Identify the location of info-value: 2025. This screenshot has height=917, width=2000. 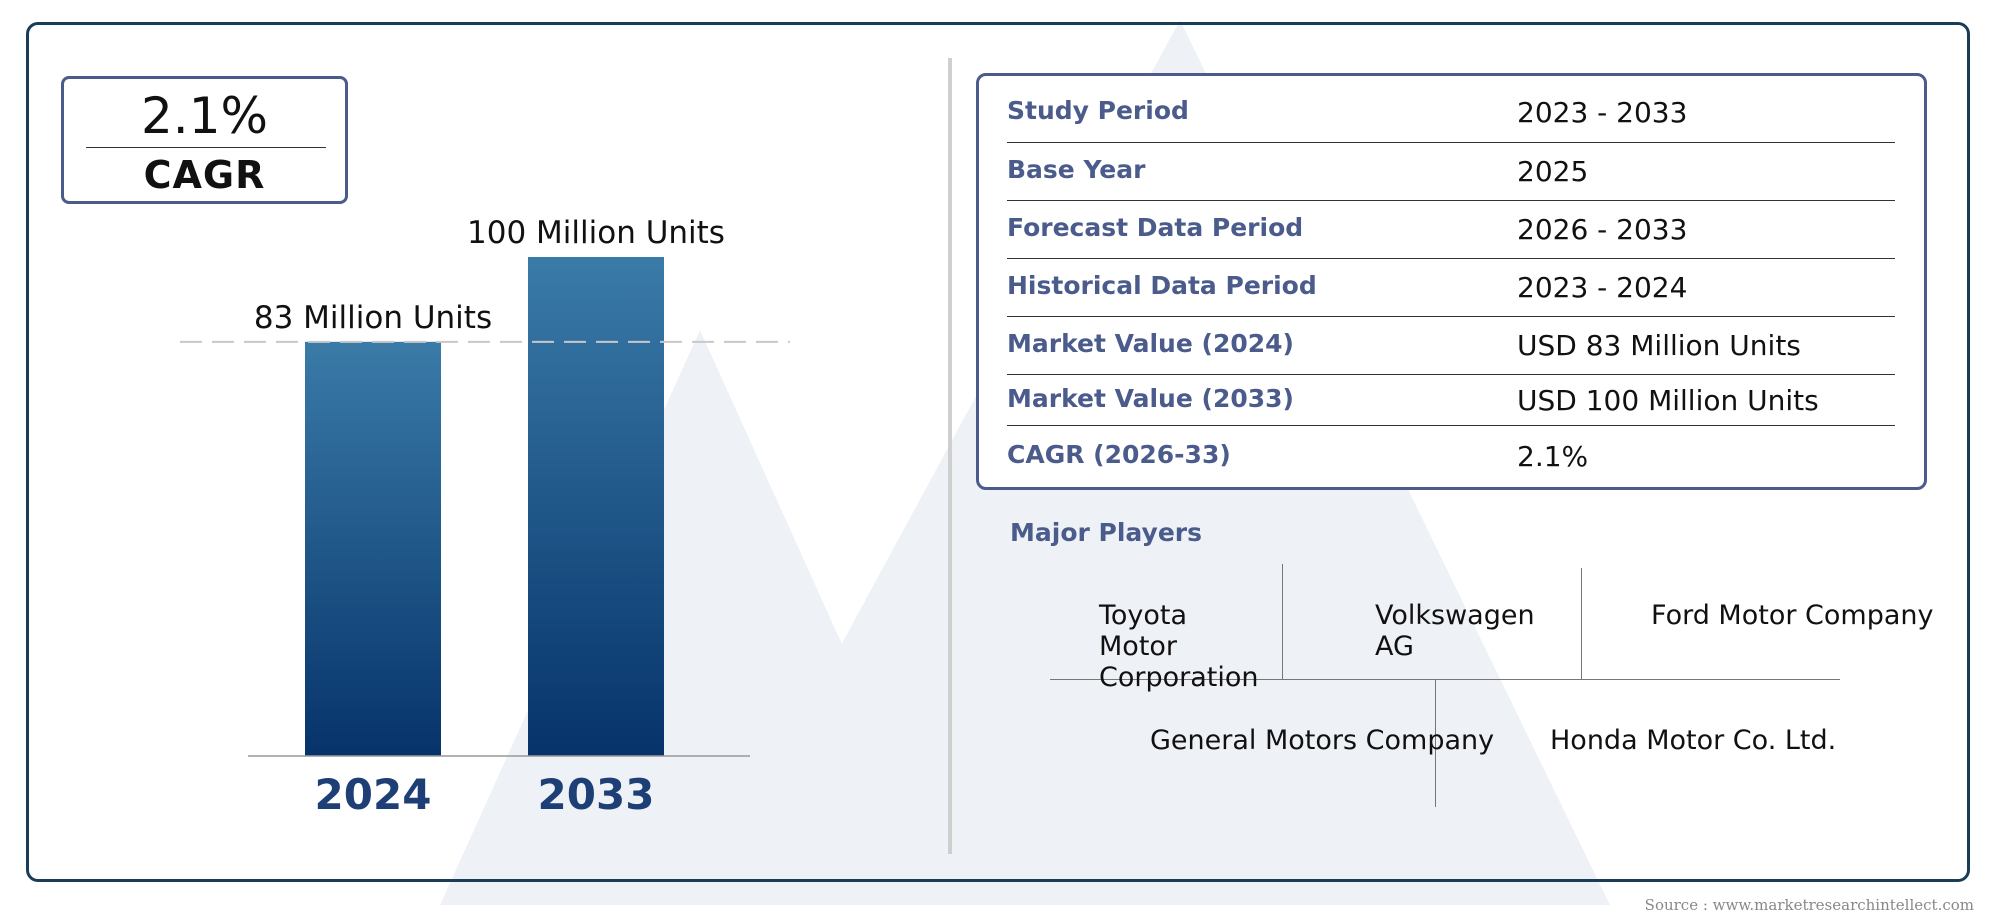
(1553, 171).